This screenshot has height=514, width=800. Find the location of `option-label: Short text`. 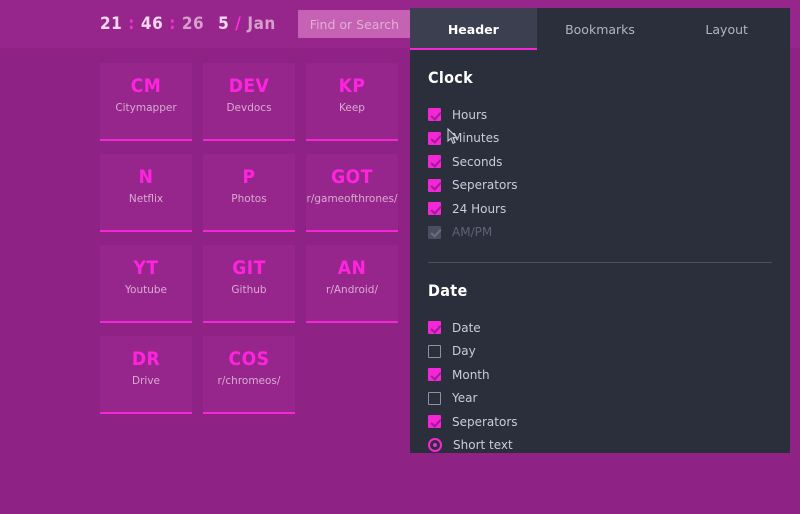

option-label: Short text is located at coordinates (483, 445).